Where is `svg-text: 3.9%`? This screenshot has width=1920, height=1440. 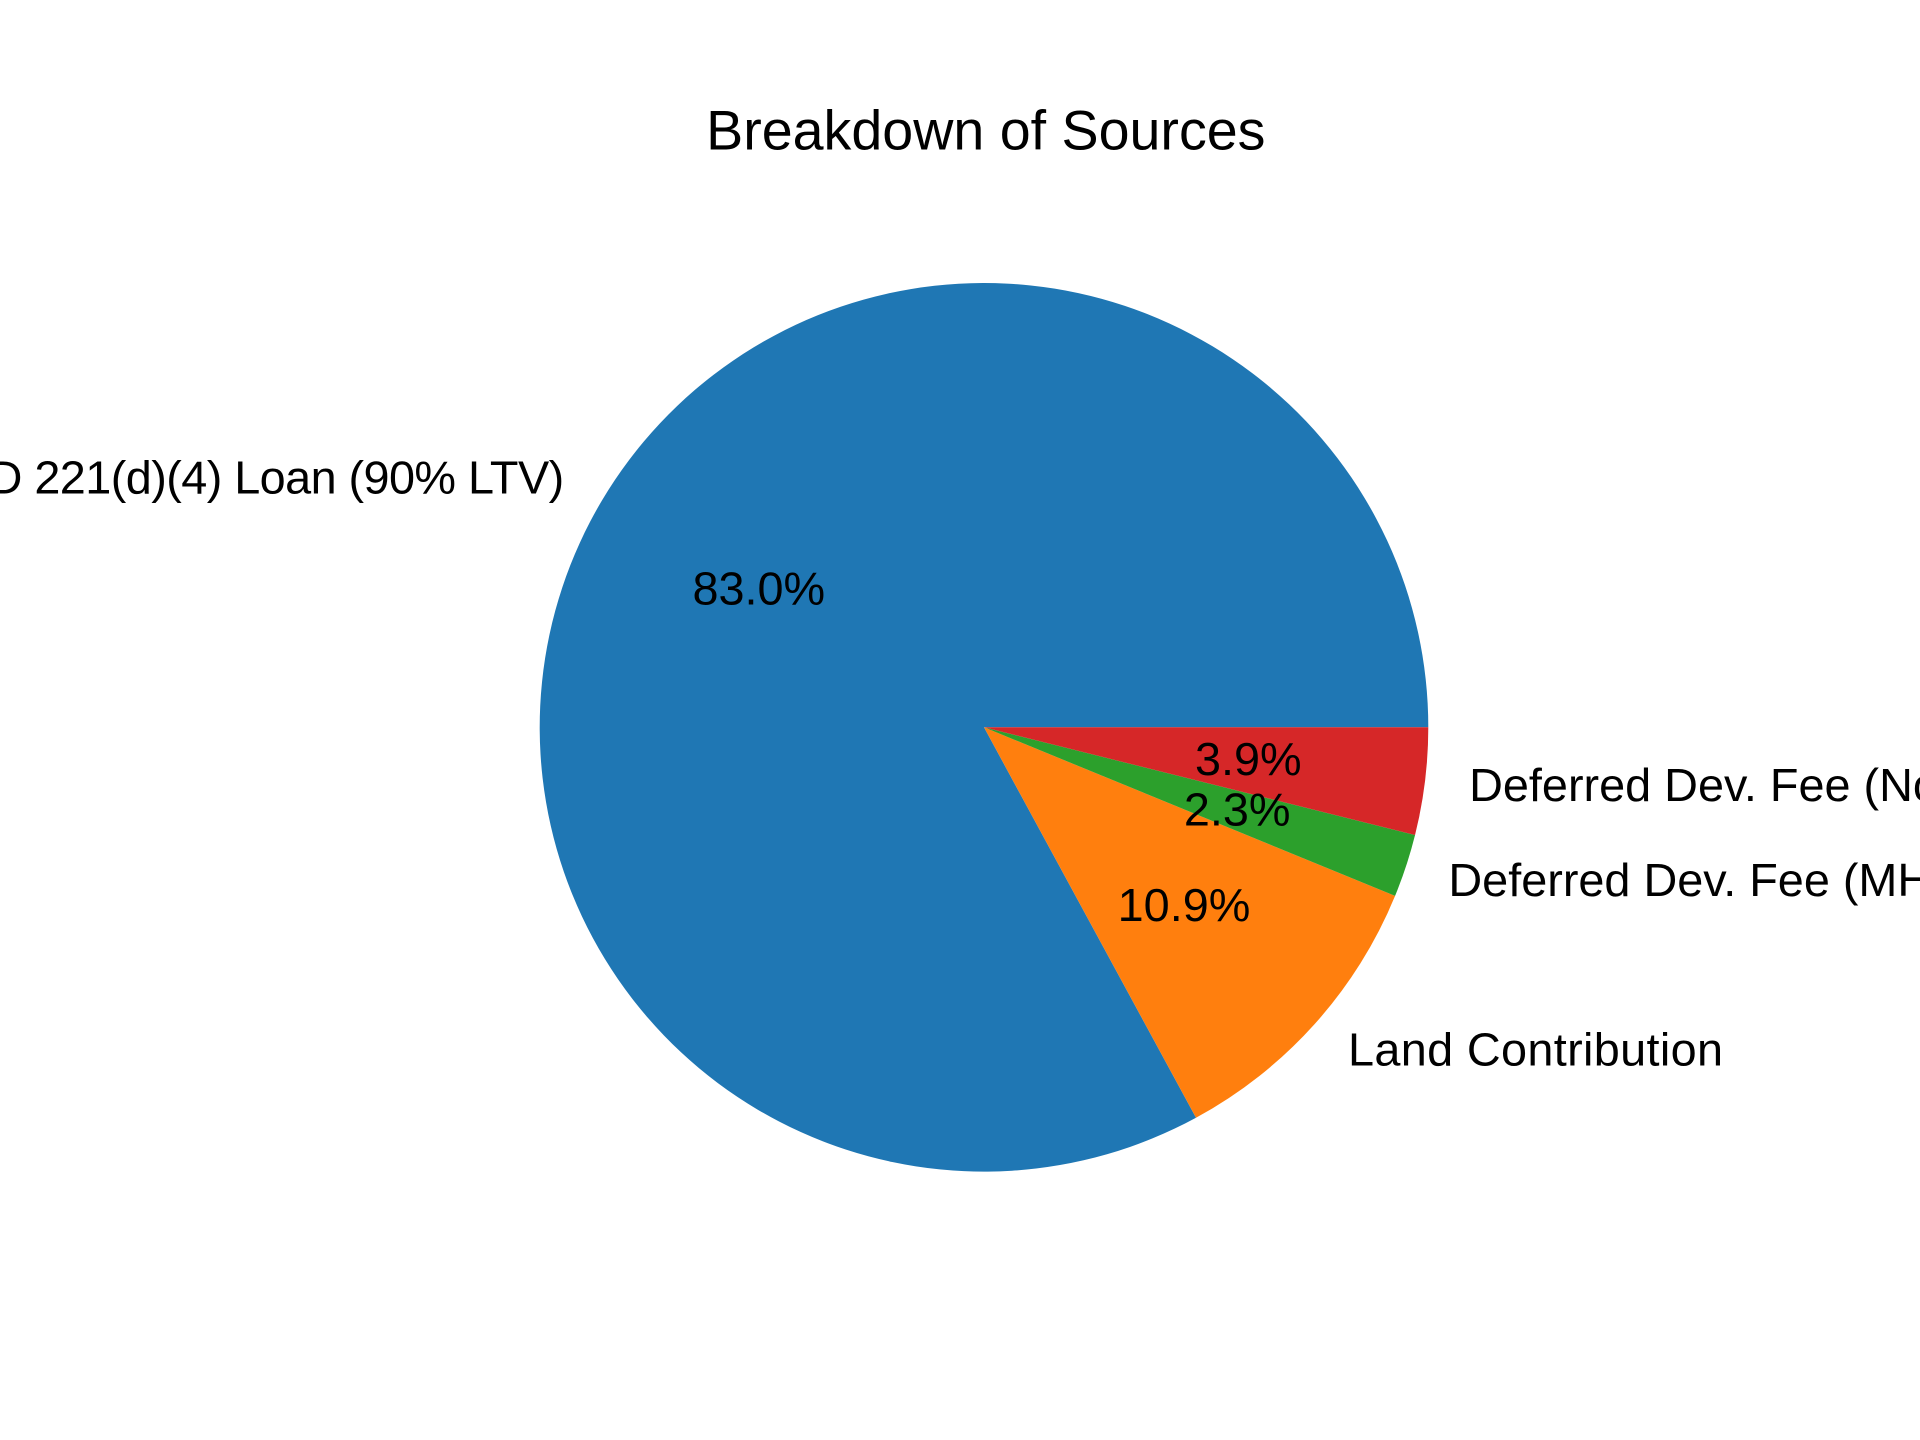
svg-text: 3.9% is located at coordinates (1248, 759).